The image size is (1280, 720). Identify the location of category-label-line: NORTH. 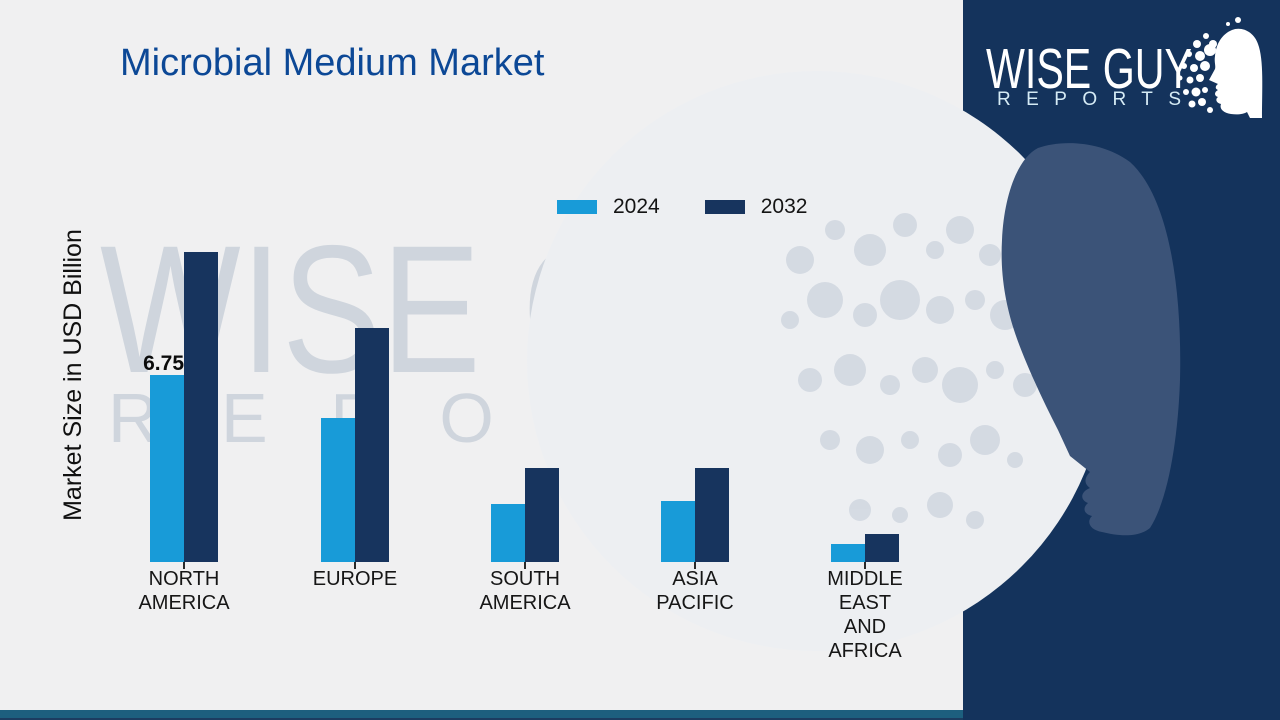
(184, 579).